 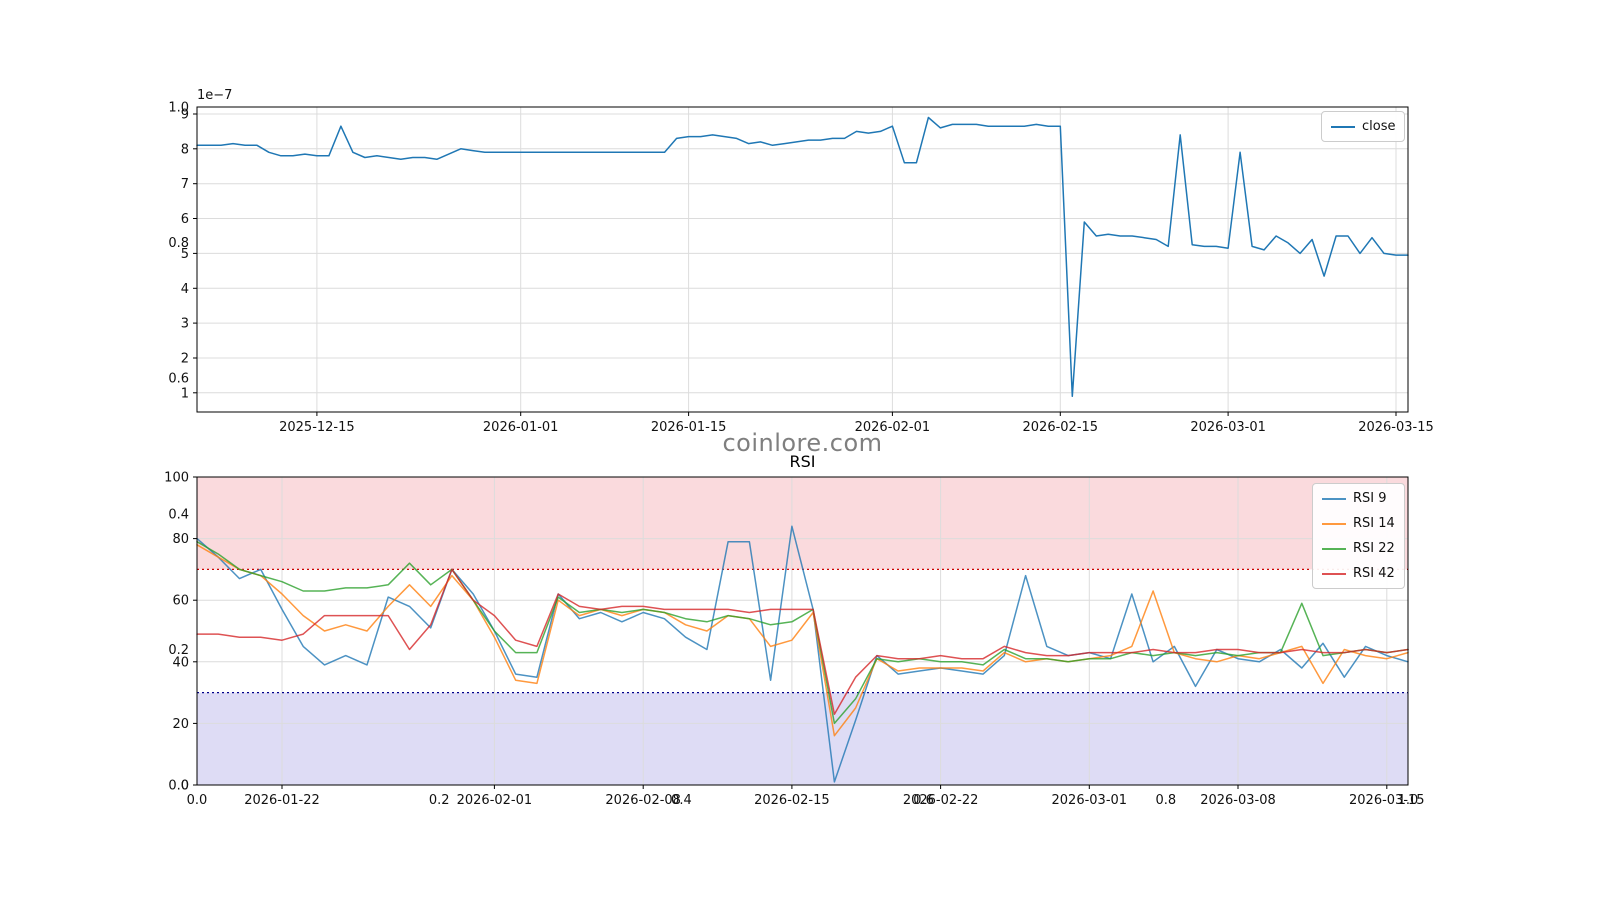 What do you see at coordinates (521, 427) in the screenshot?
I see `price-x-tick-label: 2026-01-01` at bounding box center [521, 427].